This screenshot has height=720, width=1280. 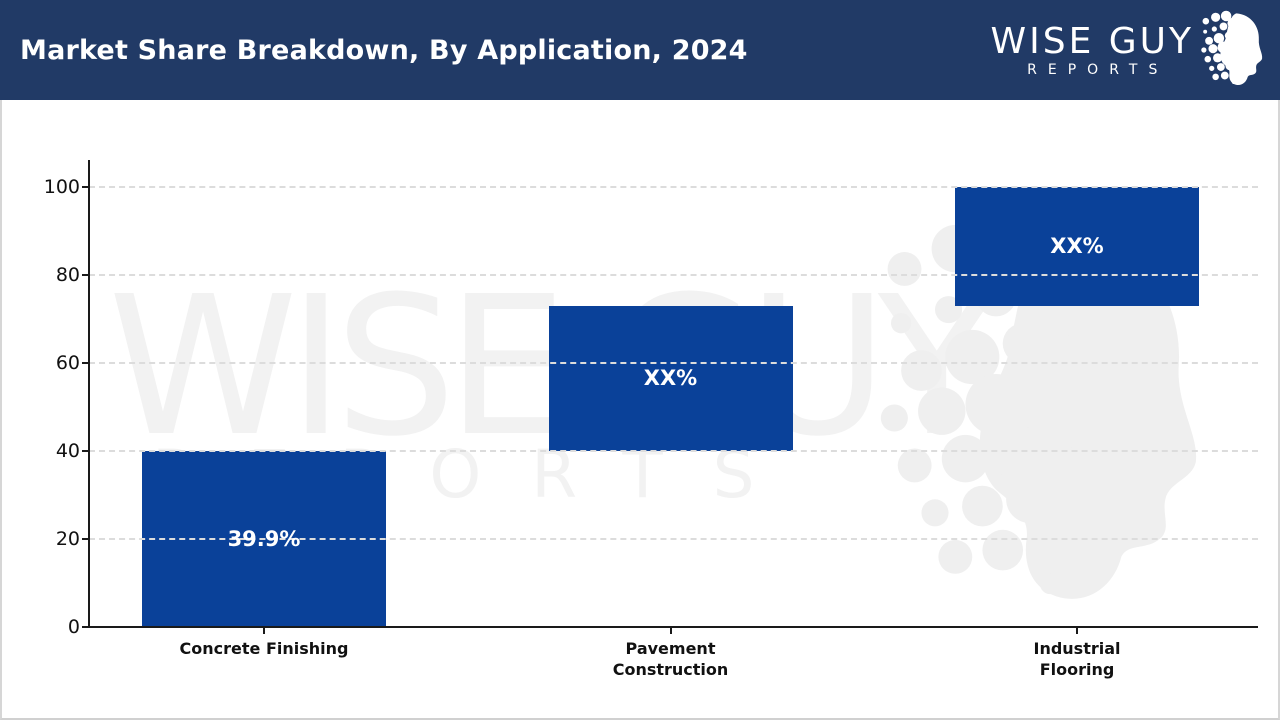 What do you see at coordinates (264, 648) in the screenshot?
I see `category-label: Concrete Finishing` at bounding box center [264, 648].